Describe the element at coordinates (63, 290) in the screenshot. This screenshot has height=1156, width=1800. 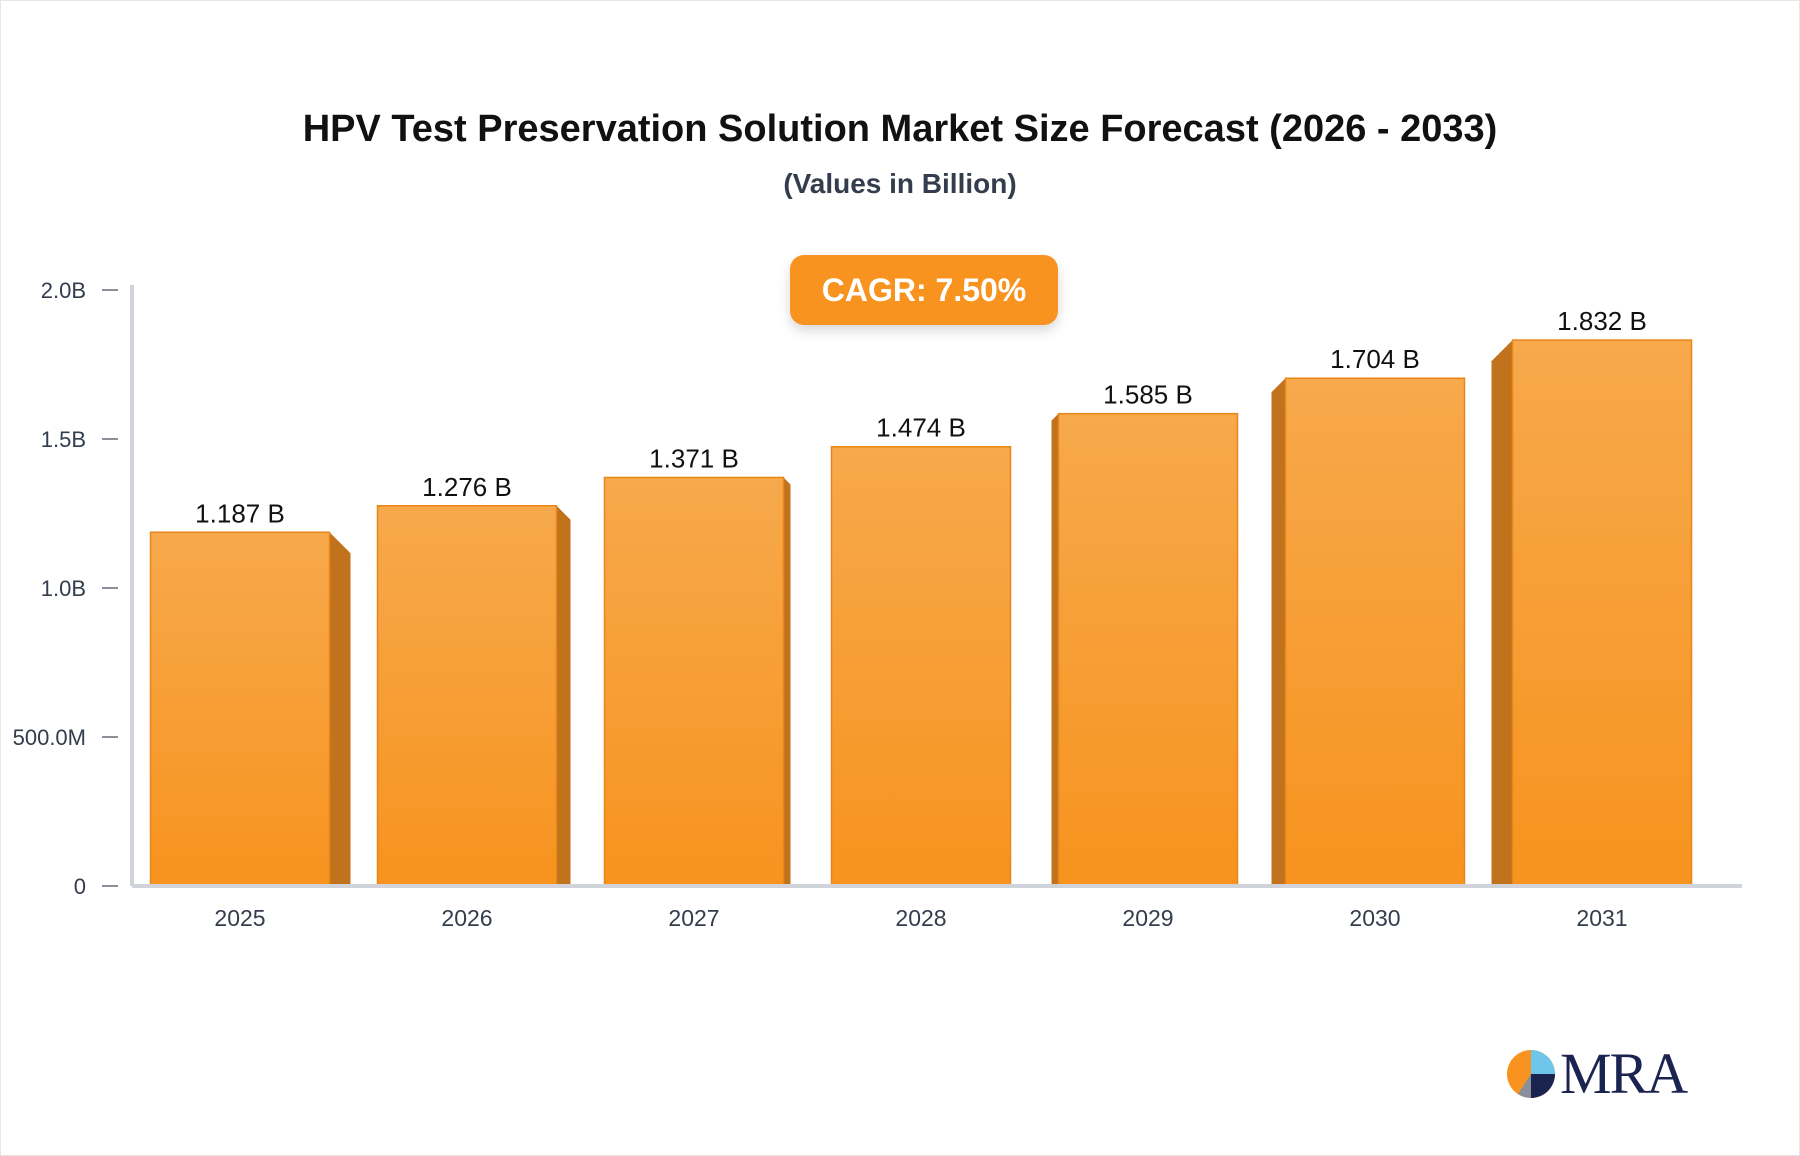
I see `y-tick-label: 2.0B` at that location.